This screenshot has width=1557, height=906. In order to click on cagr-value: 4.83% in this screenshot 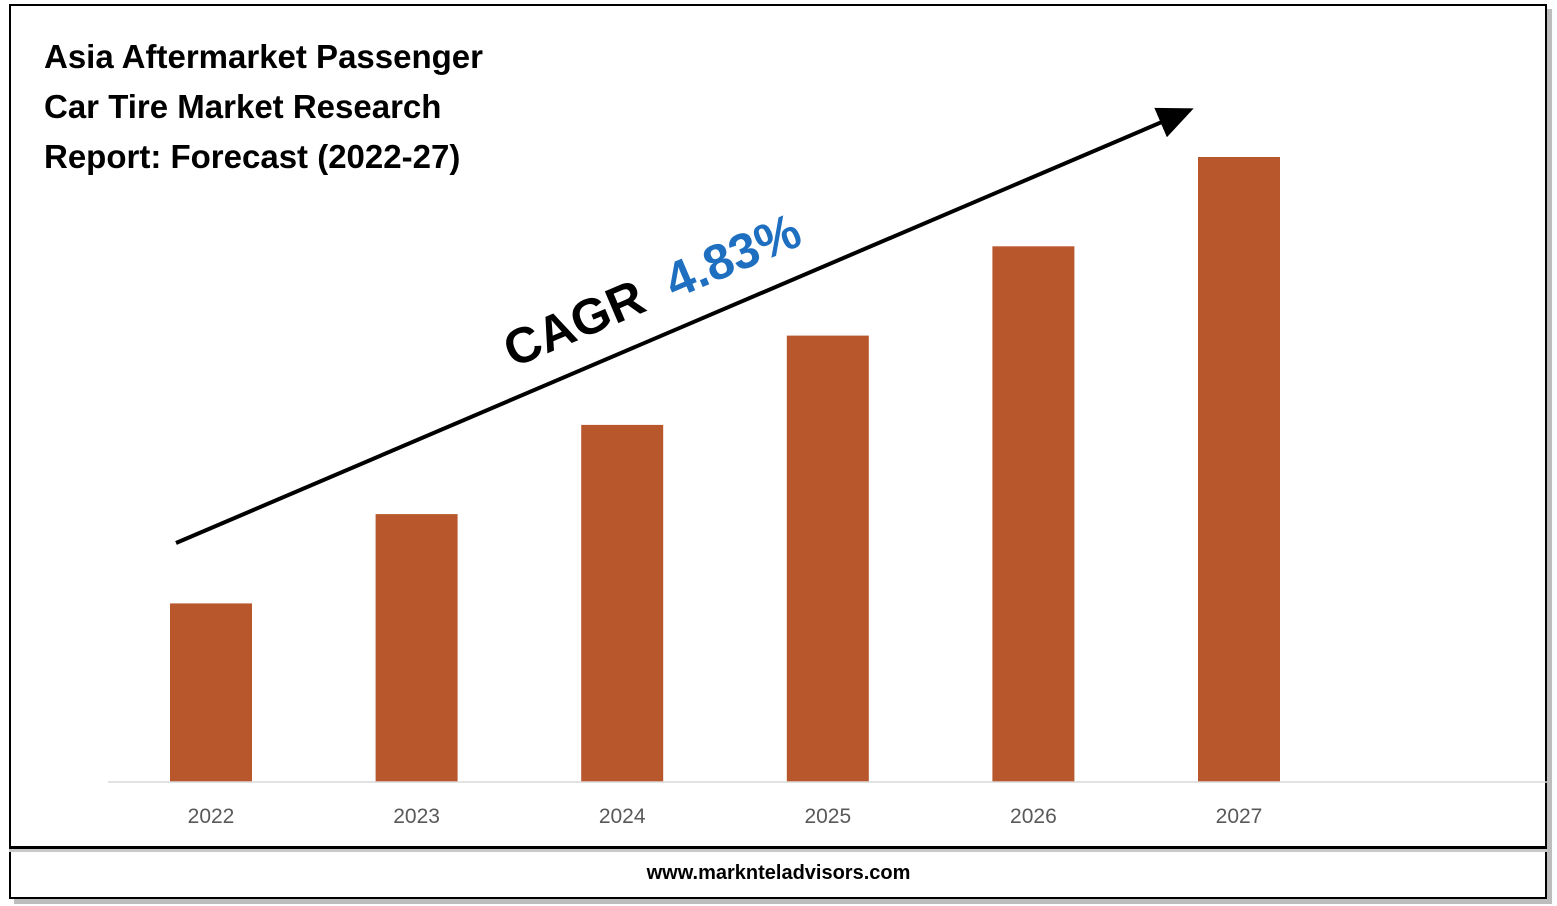, I will do `click(732, 255)`.